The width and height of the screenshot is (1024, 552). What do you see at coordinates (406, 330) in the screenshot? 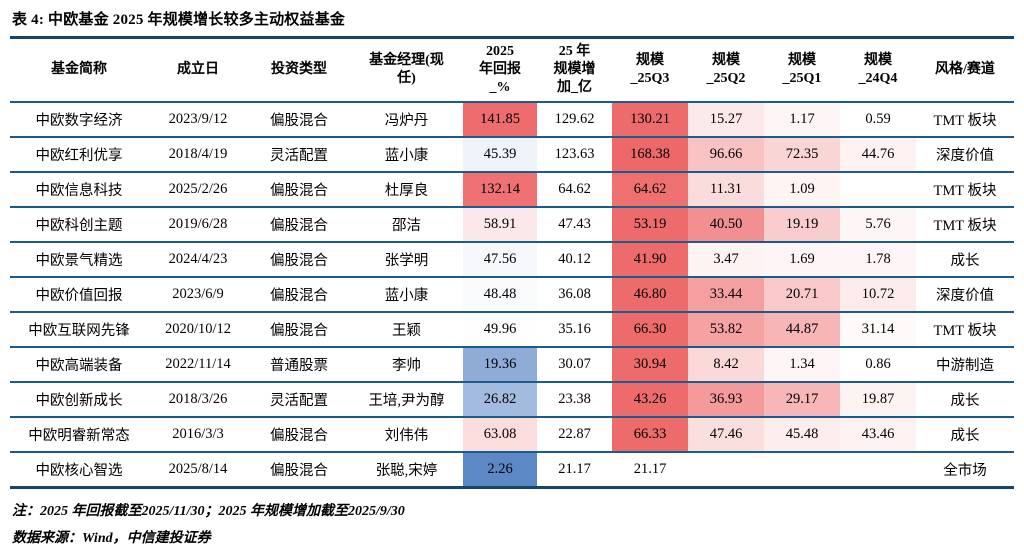
I see `manager-cell: 王颖` at bounding box center [406, 330].